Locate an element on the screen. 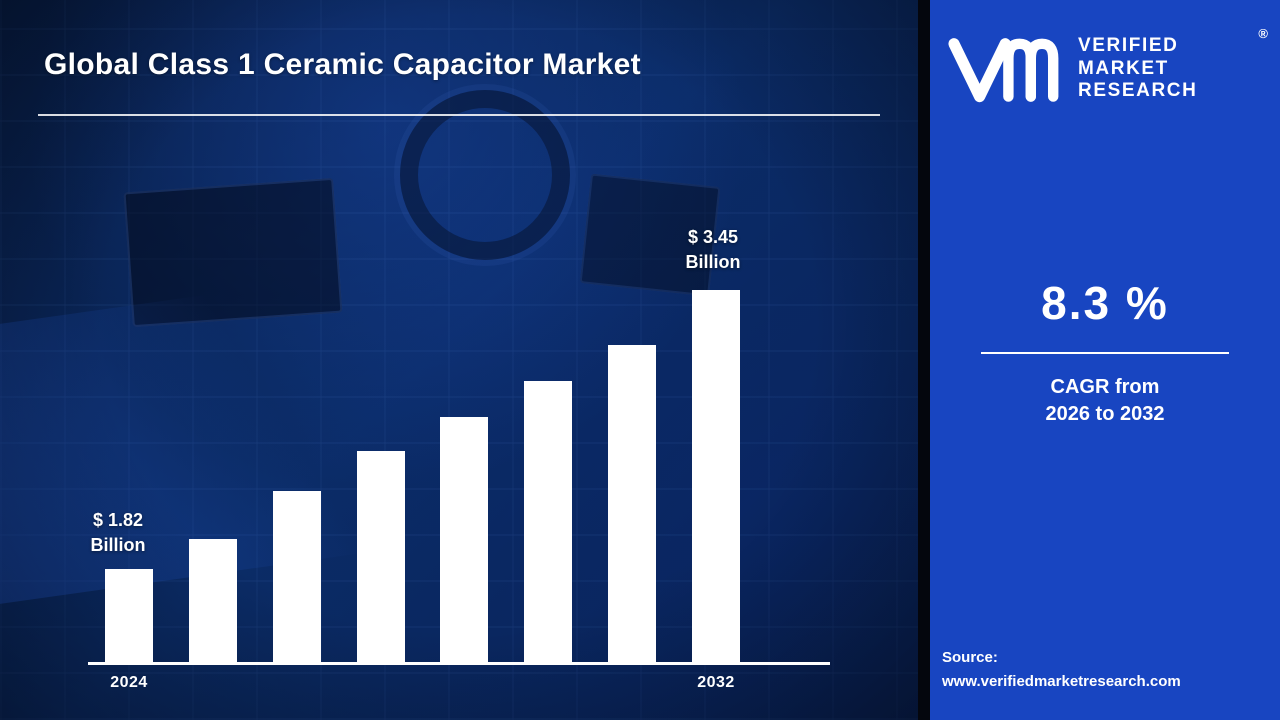 The height and width of the screenshot is (720, 1280). vmr-logo-icon is located at coordinates (1003, 70).